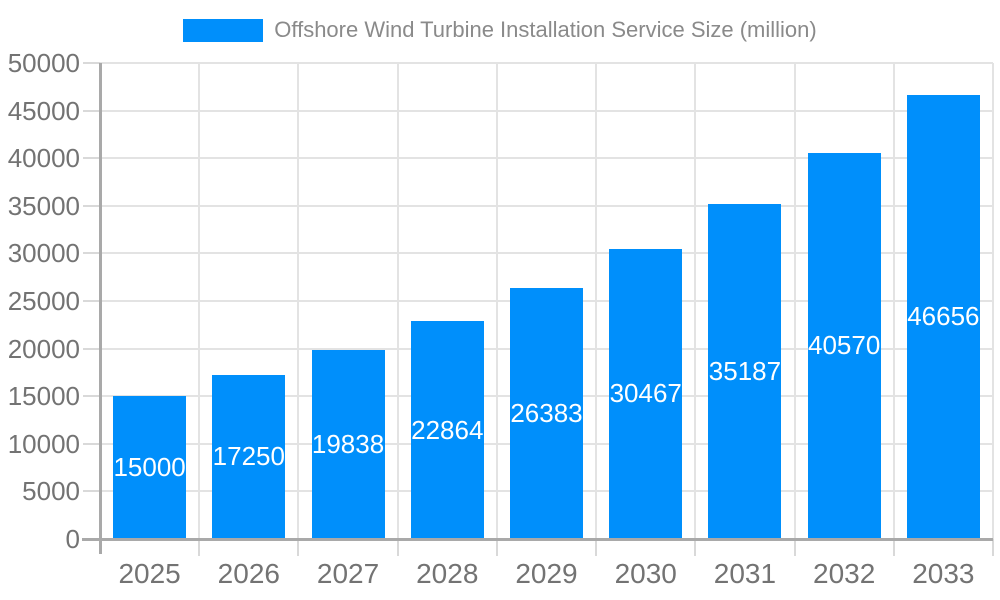  Describe the element at coordinates (43, 205) in the screenshot. I see `y-axis-label: 35000` at that location.